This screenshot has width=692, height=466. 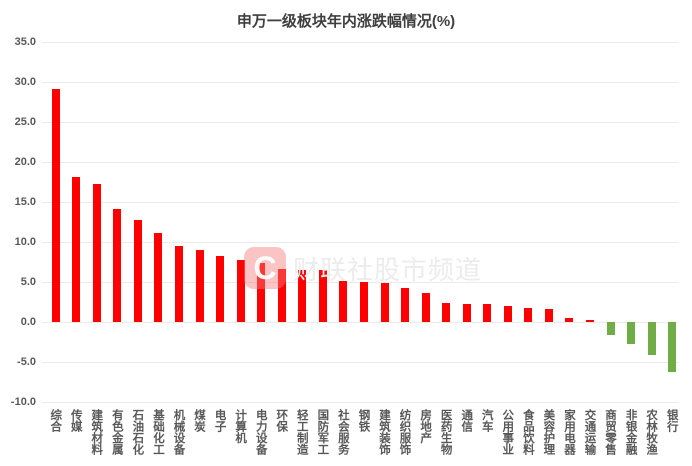 What do you see at coordinates (322, 432) in the screenshot?
I see `x-axis-label: 国防军工` at bounding box center [322, 432].